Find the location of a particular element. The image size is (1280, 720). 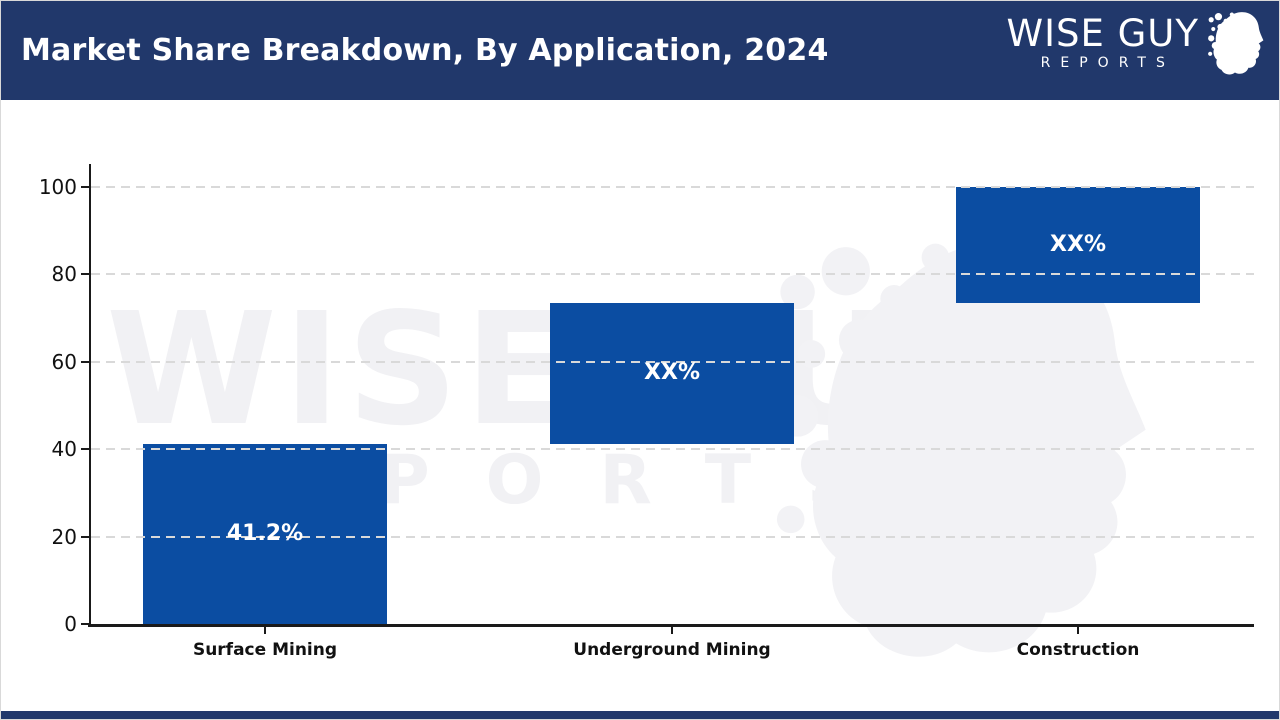

gridline-y80 is located at coordinates (672, 274).